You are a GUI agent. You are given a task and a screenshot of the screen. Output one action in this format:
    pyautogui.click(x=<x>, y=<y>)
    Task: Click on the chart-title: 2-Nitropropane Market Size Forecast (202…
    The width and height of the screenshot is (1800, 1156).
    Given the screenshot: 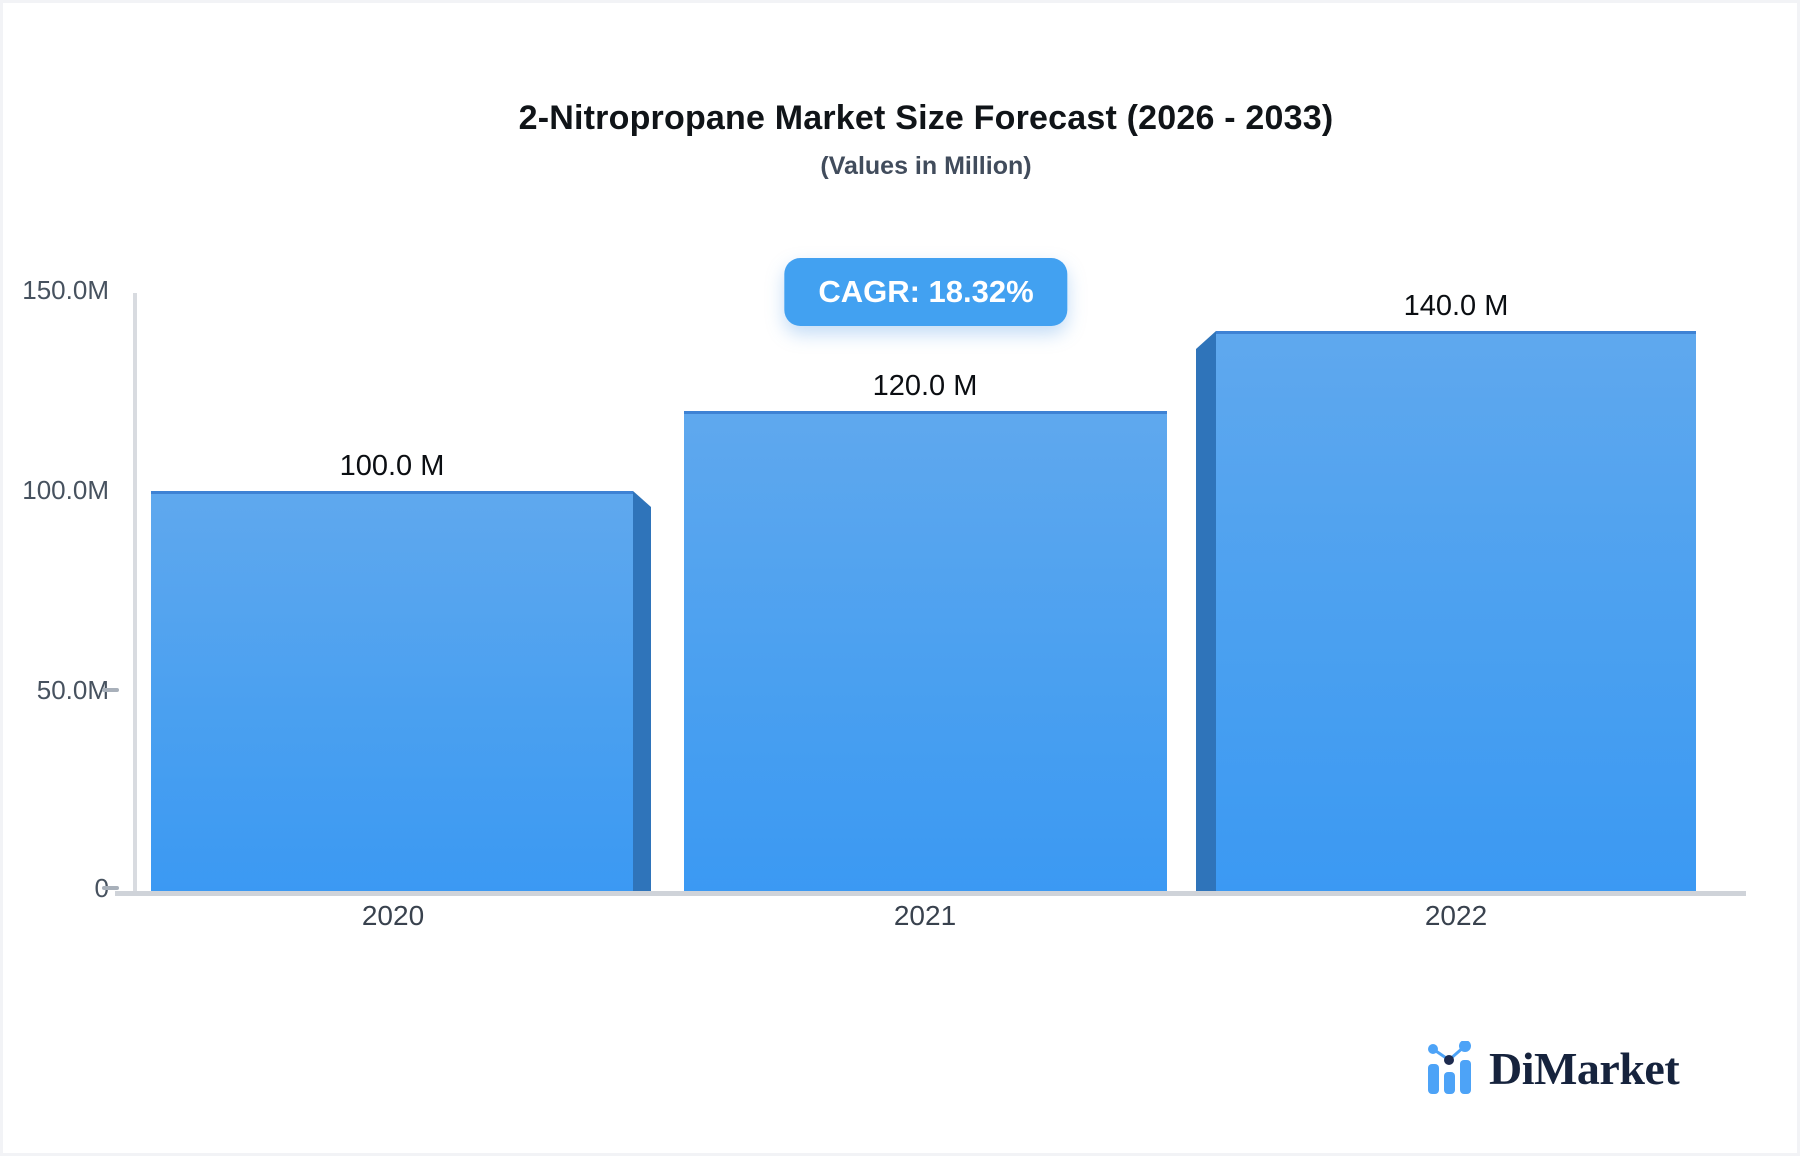 What is the action you would take?
    pyautogui.click(x=926, y=118)
    